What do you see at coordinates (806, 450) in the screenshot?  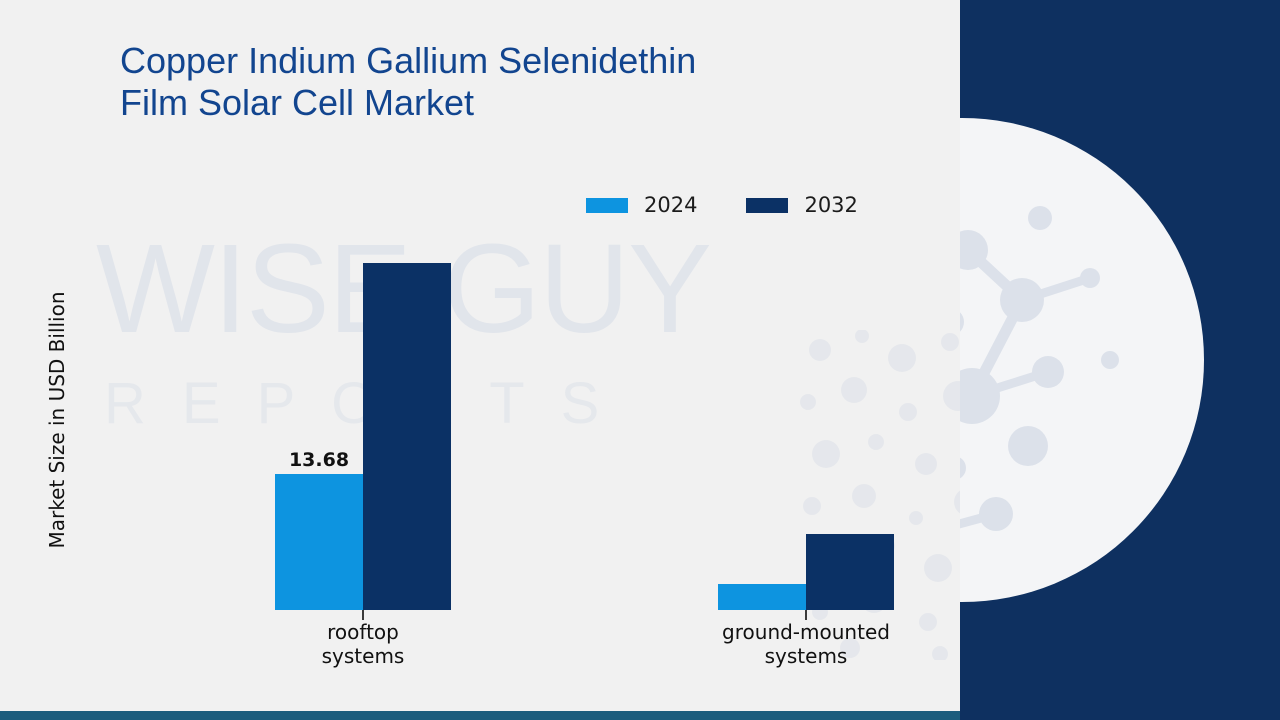 I see `bar-group: ground-mounted systems` at bounding box center [806, 450].